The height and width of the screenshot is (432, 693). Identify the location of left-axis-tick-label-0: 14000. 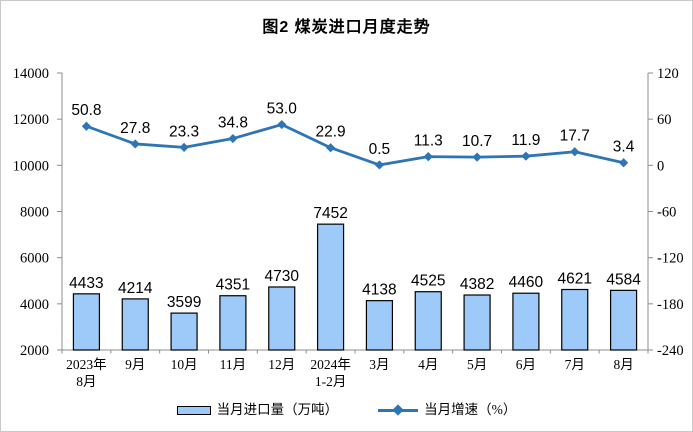
(31, 74).